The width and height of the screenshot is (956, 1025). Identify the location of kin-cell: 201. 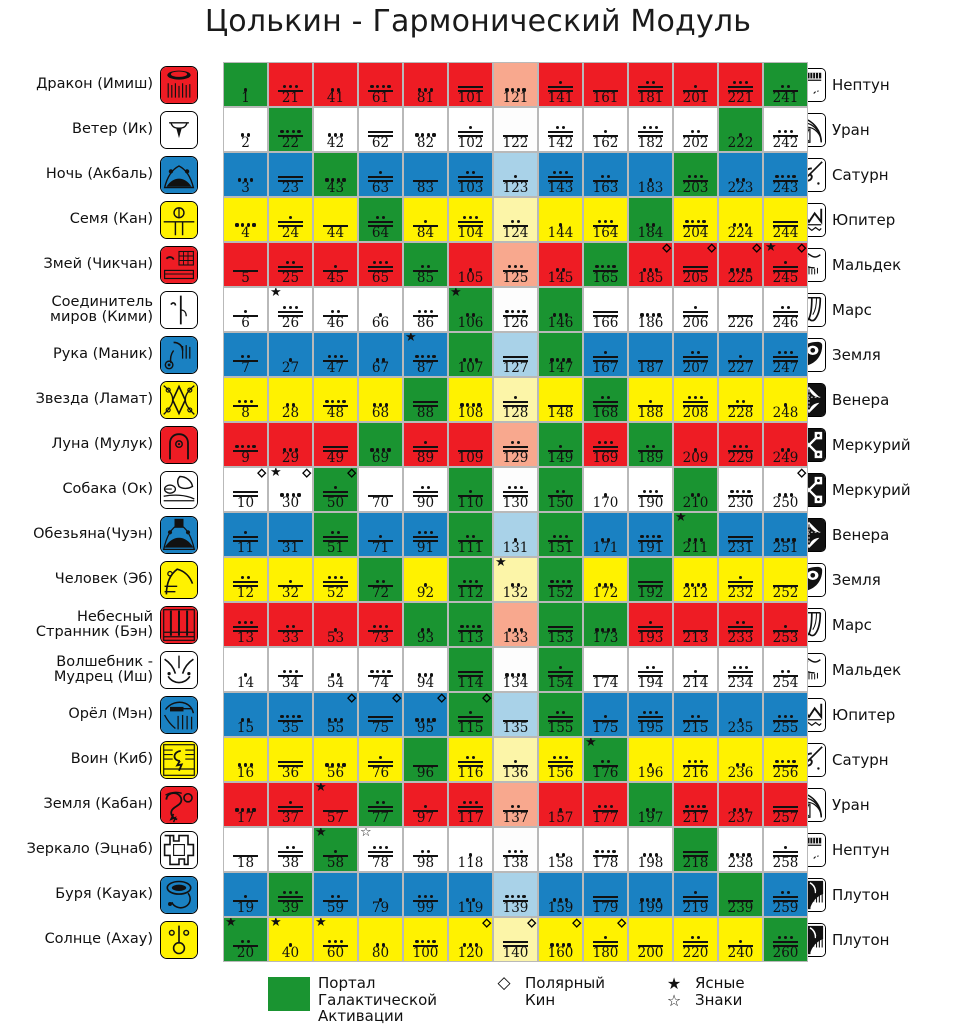
(695, 84).